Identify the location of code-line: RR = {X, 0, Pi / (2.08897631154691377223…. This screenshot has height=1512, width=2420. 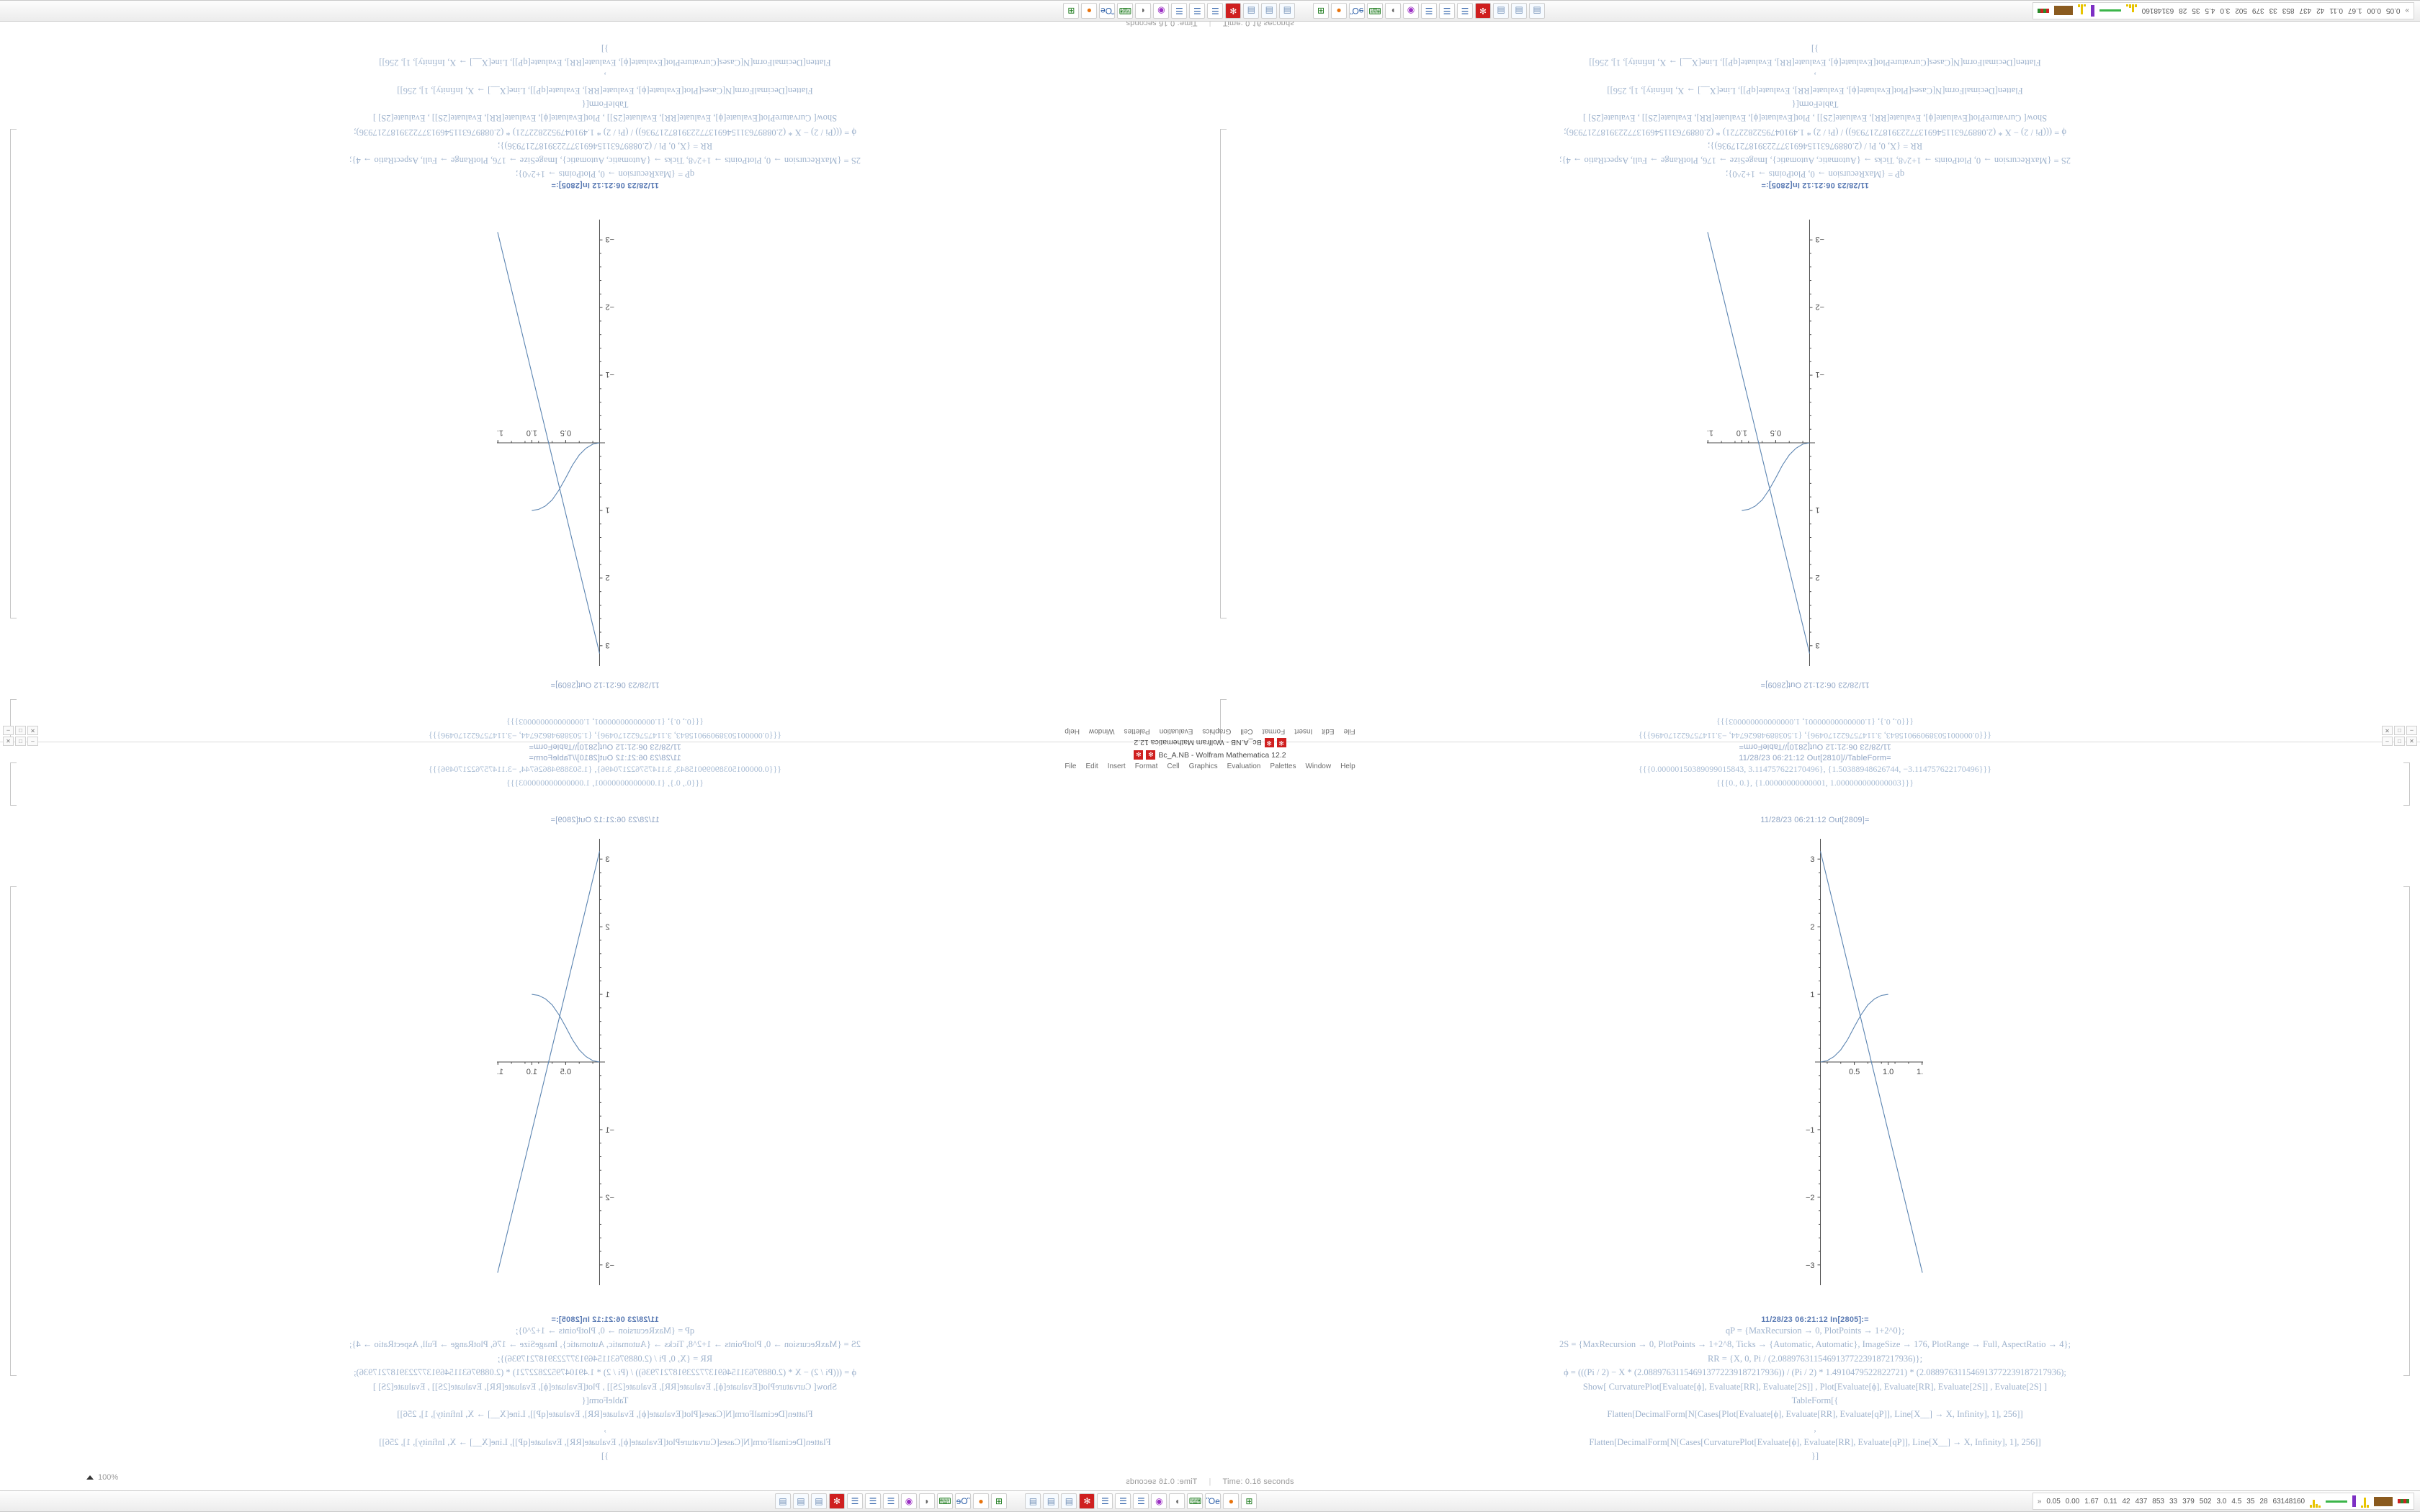
(605, 1358).